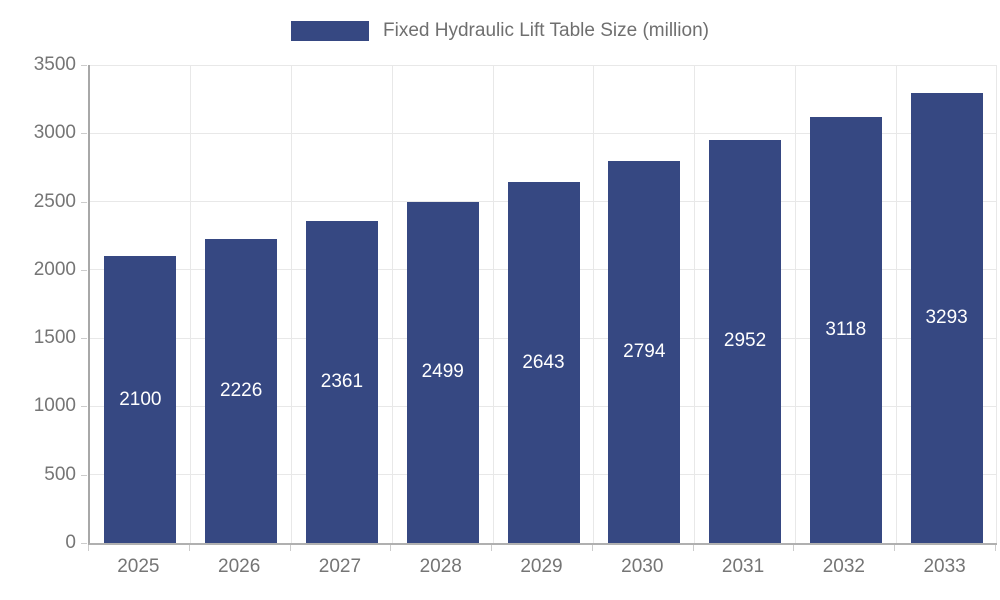 The image size is (1000, 600). I want to click on bar: 2794, so click(644, 352).